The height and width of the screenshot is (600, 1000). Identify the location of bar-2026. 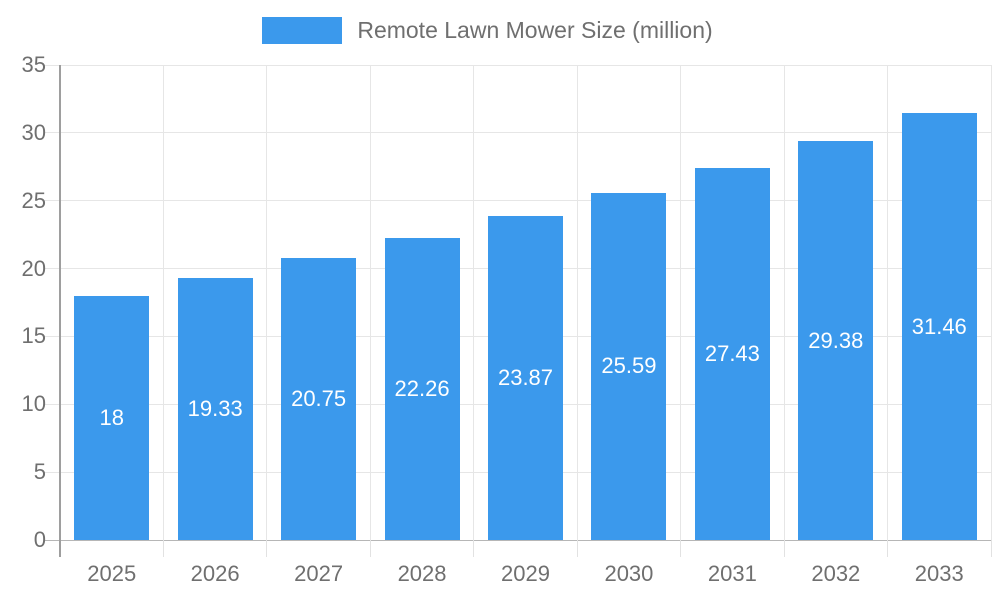
(215, 408).